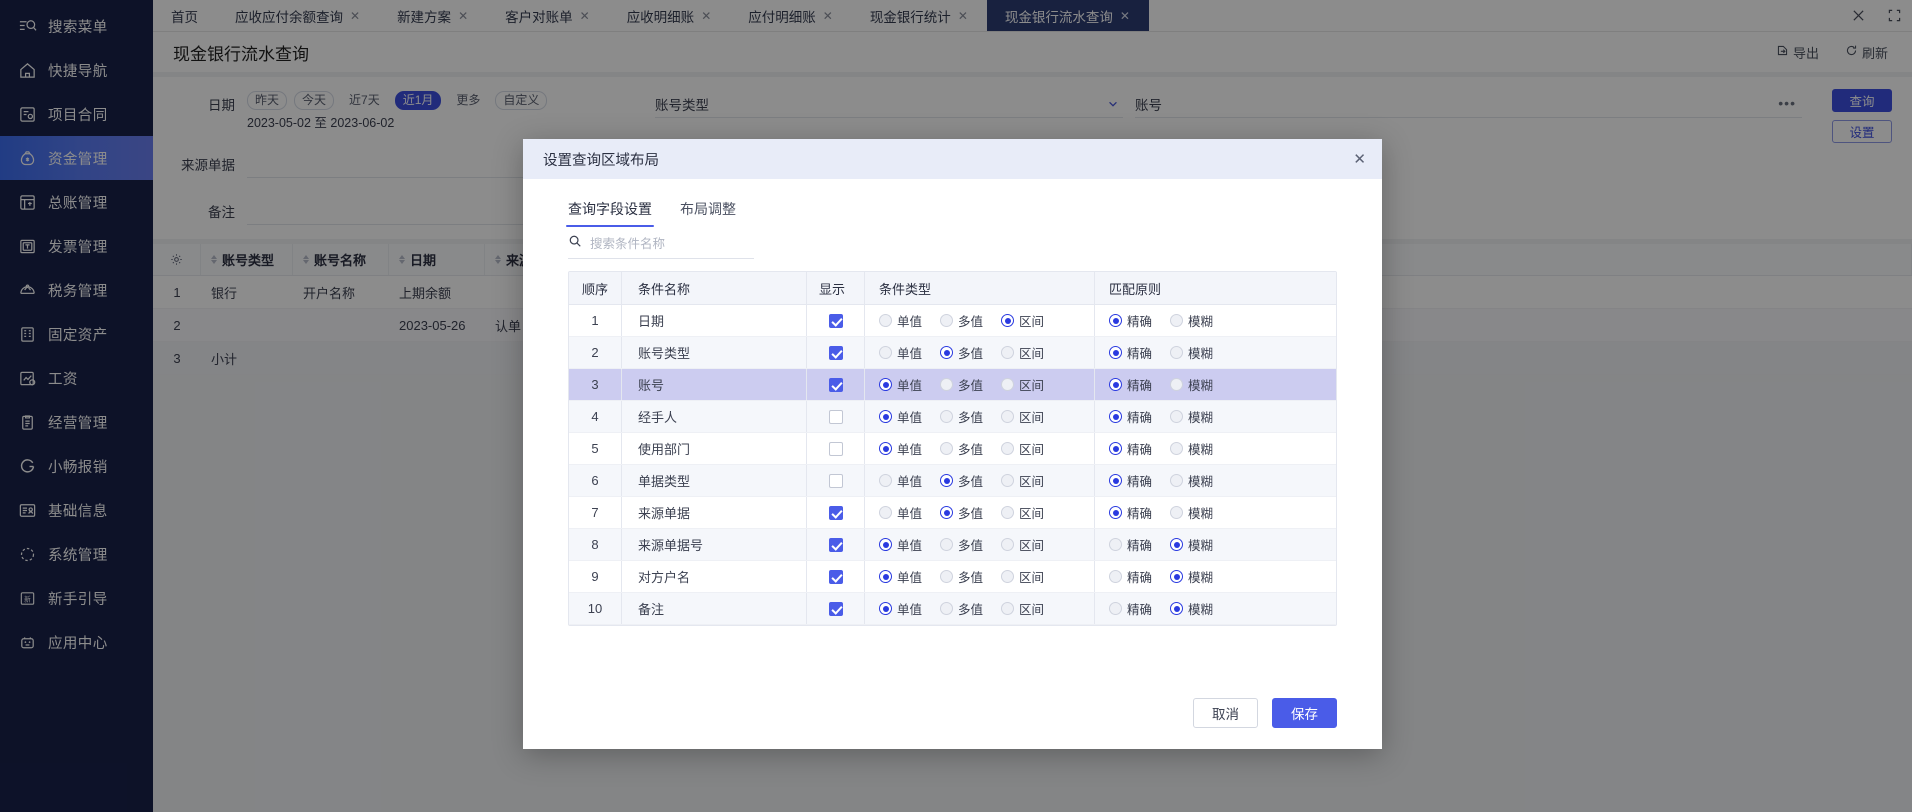 The height and width of the screenshot is (812, 1912). What do you see at coordinates (437, 259) in the screenshot?
I see `bg-column-header-2: 日期` at bounding box center [437, 259].